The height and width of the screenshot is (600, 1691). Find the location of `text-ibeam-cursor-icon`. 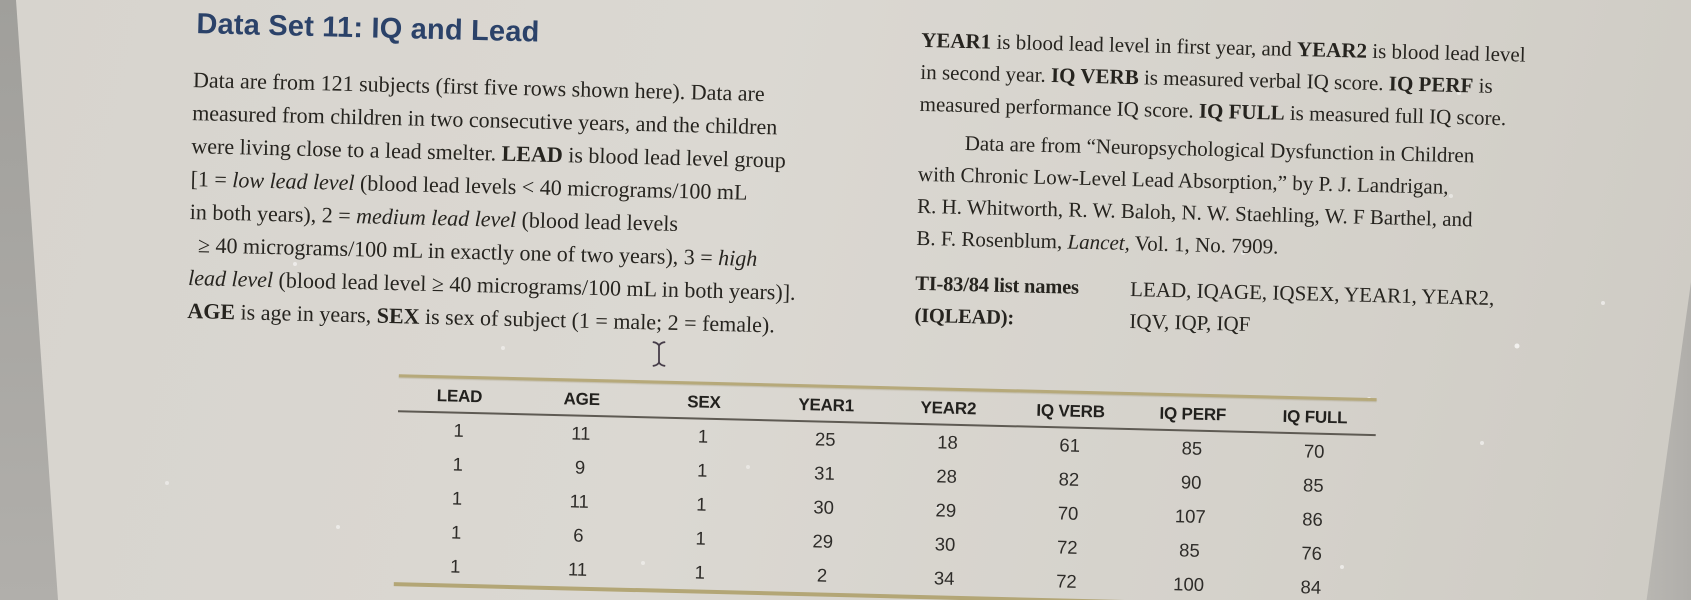

text-ibeam-cursor-icon is located at coordinates (659, 354).